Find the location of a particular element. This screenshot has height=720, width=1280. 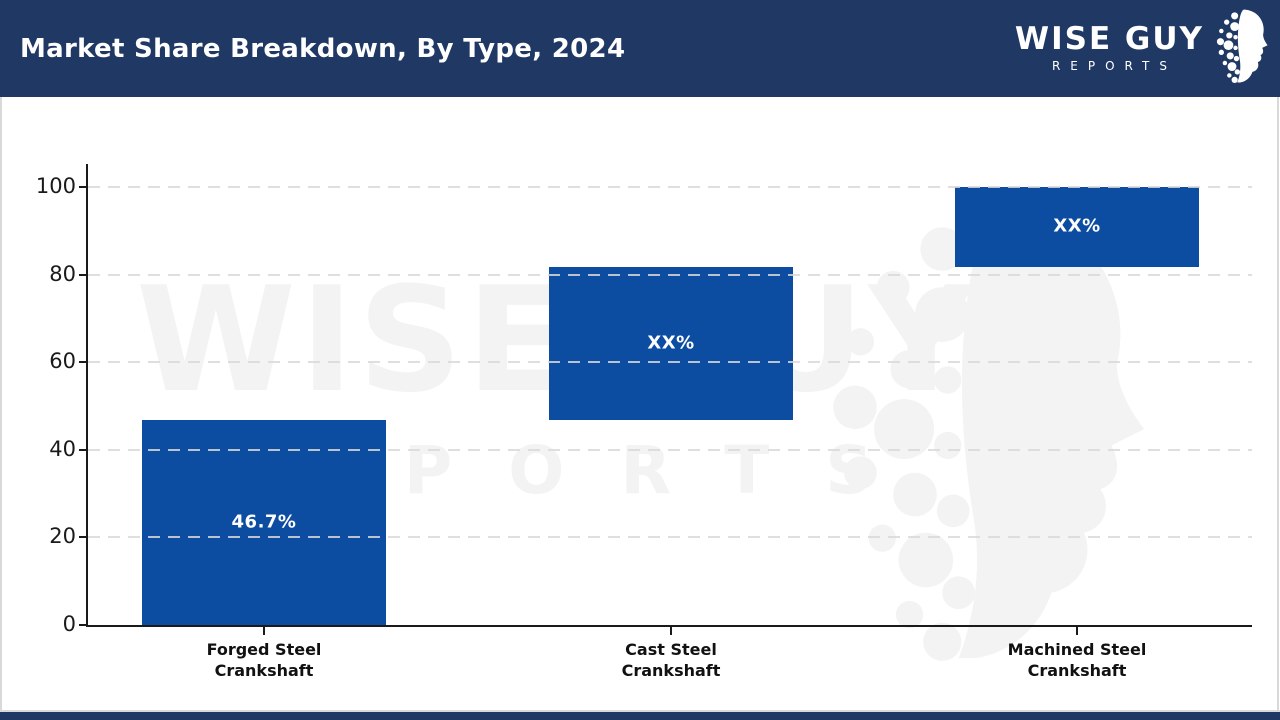

bar-value-label-2: XX% is located at coordinates (1077, 226).